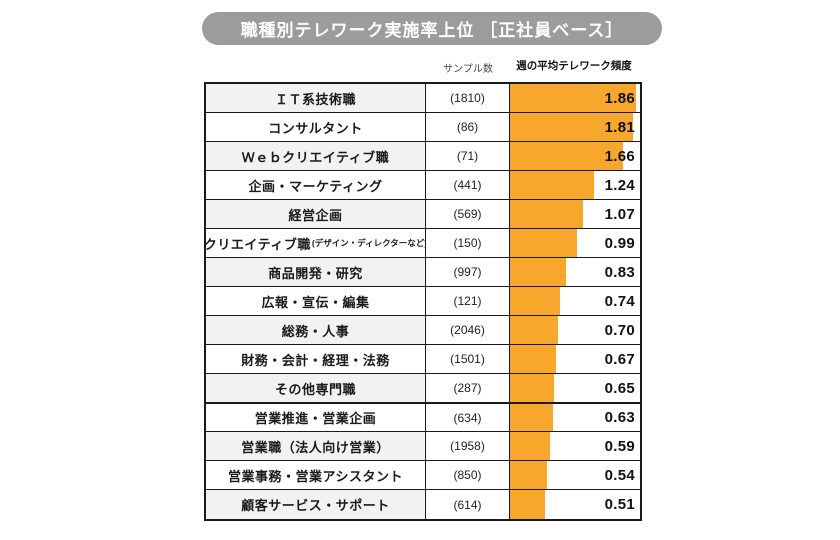 The height and width of the screenshot is (540, 840). What do you see at coordinates (575, 417) in the screenshot?
I see `frequency-bar-cell: 0.63` at bounding box center [575, 417].